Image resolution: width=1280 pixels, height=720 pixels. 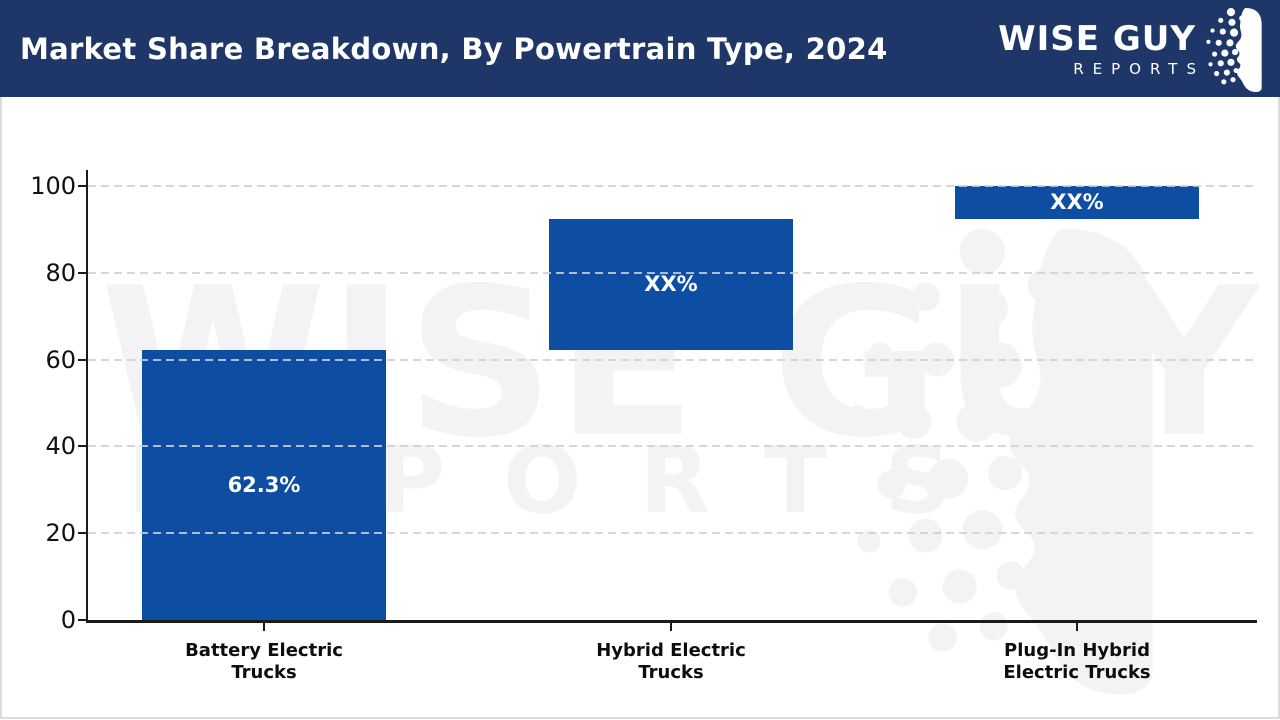 I want to click on y-axis-tick-label: 40, so click(x=60, y=446).